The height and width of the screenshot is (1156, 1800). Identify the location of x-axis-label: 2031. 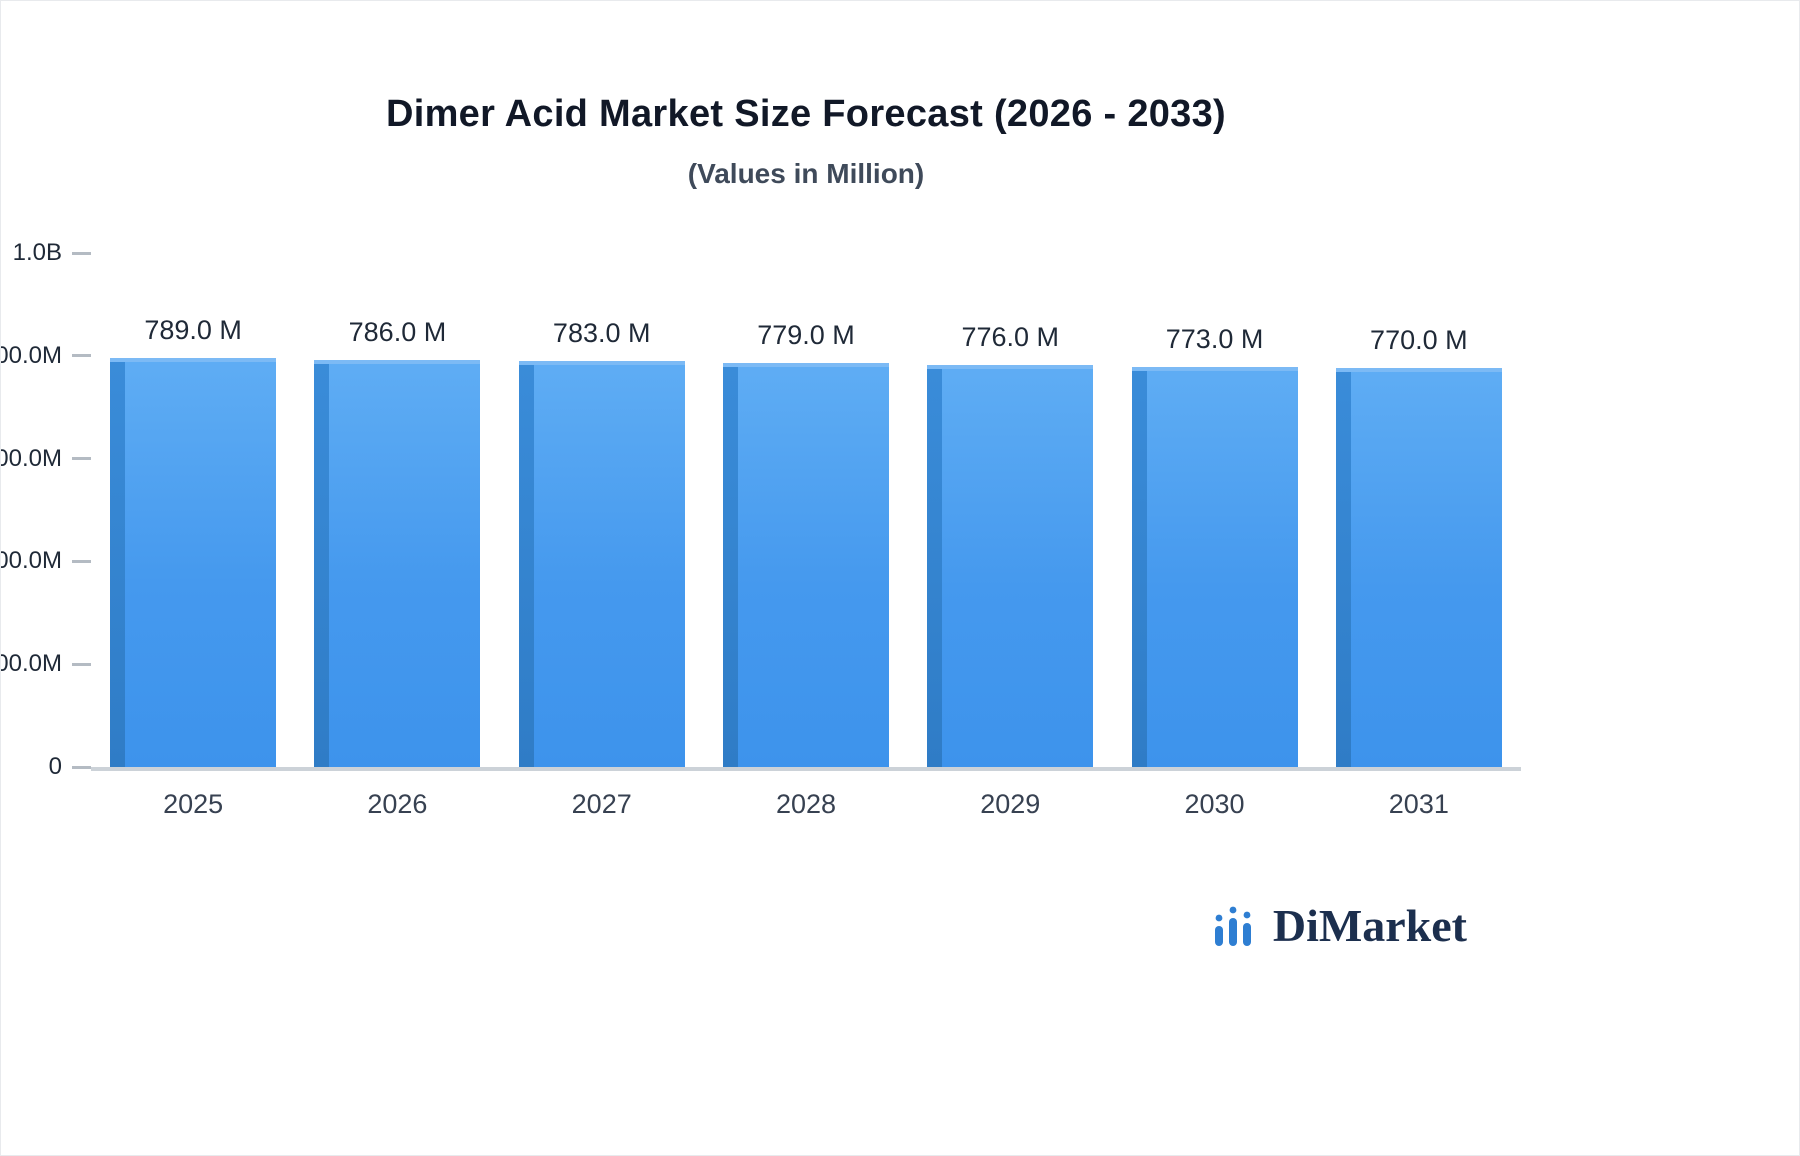
(1418, 804).